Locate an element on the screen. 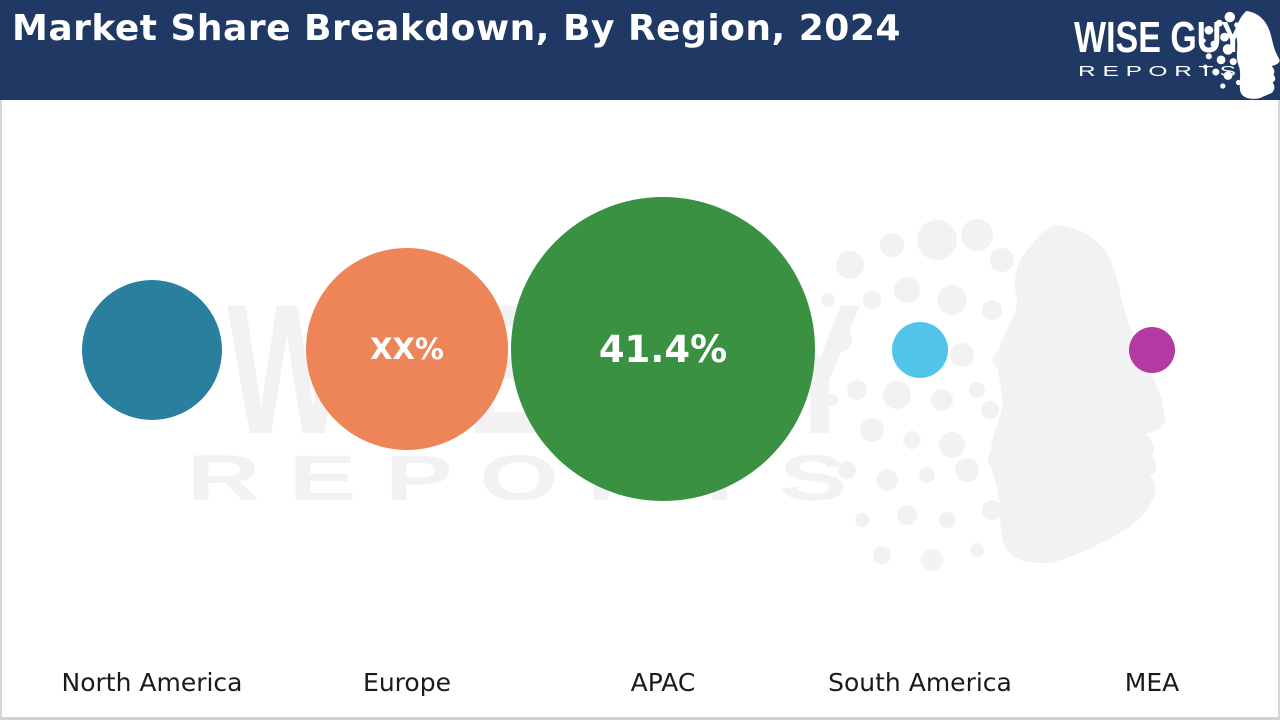  category-label-europe: Europe is located at coordinates (407, 682).